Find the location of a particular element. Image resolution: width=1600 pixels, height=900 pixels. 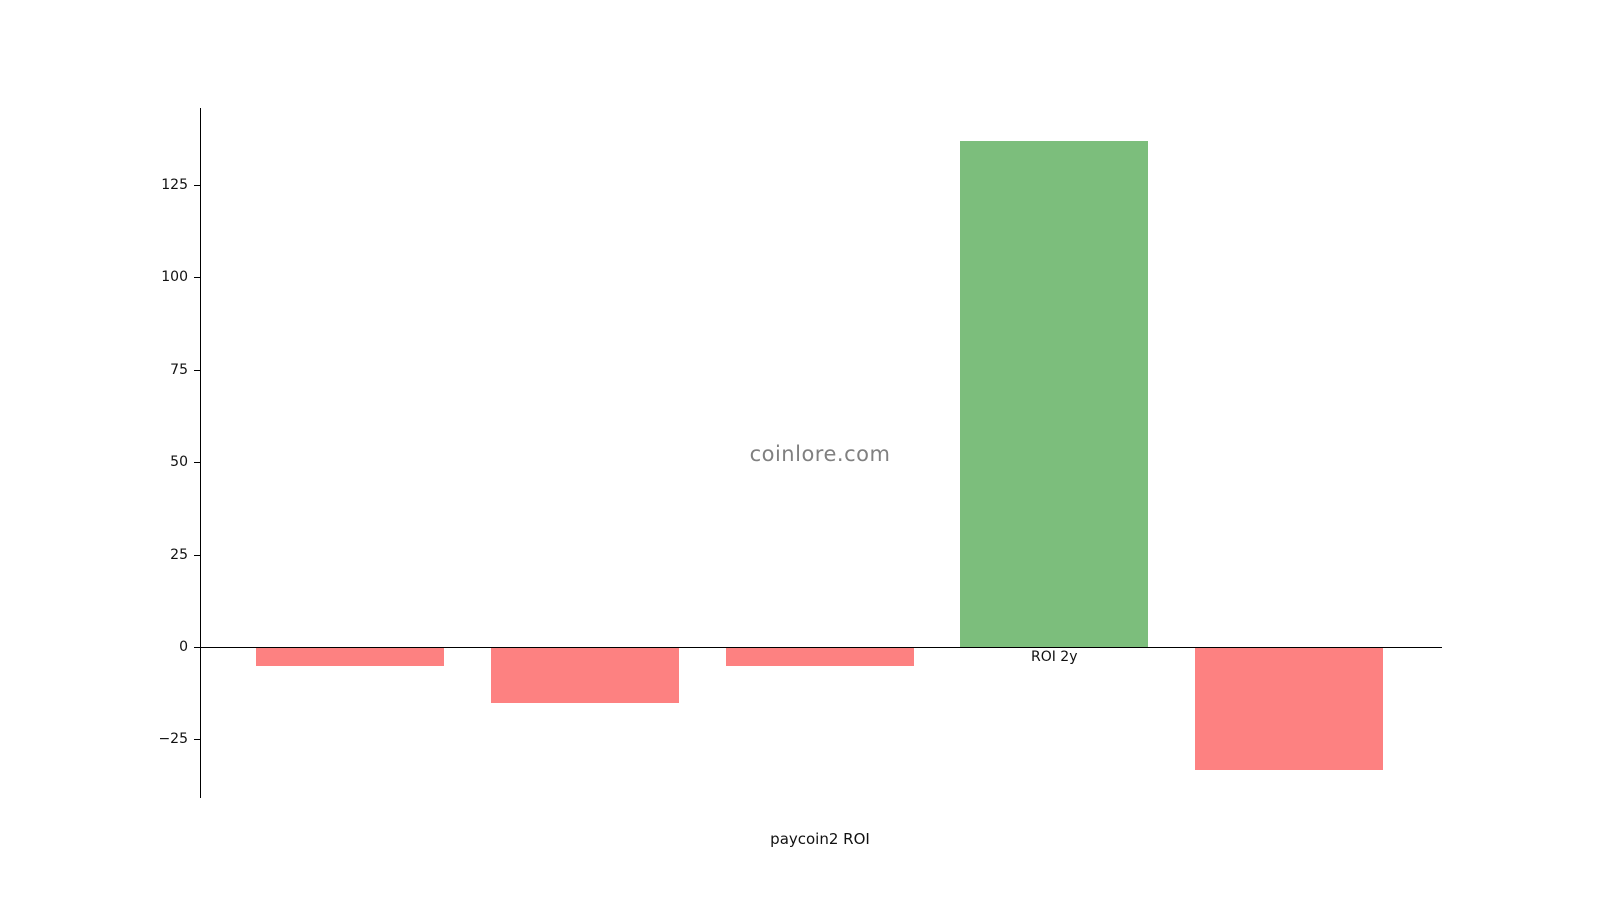

y-axis-line is located at coordinates (200, 453).